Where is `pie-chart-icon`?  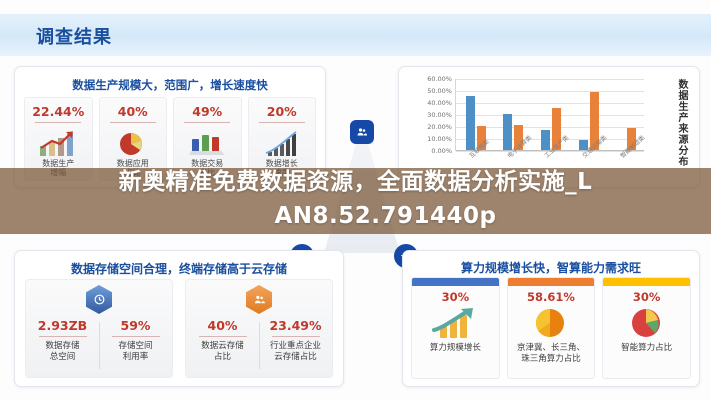 pie-chart-icon is located at coordinates (133, 142).